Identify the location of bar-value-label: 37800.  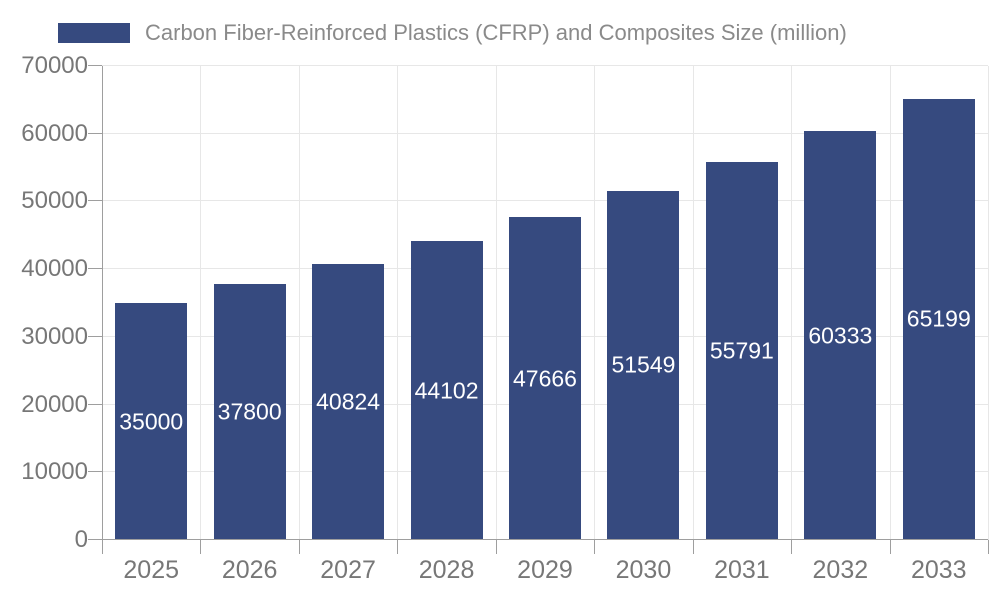
(249, 411).